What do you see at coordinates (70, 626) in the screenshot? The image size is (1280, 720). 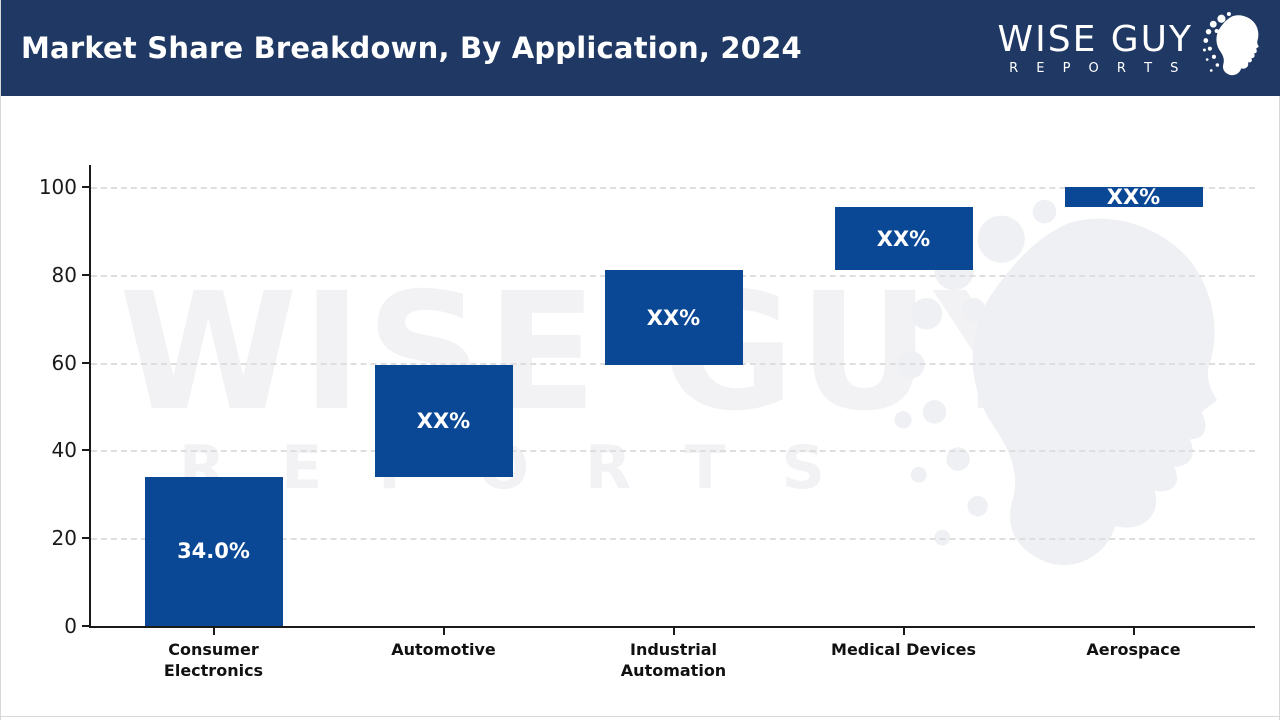 I see `y-tick-label: 0` at bounding box center [70, 626].